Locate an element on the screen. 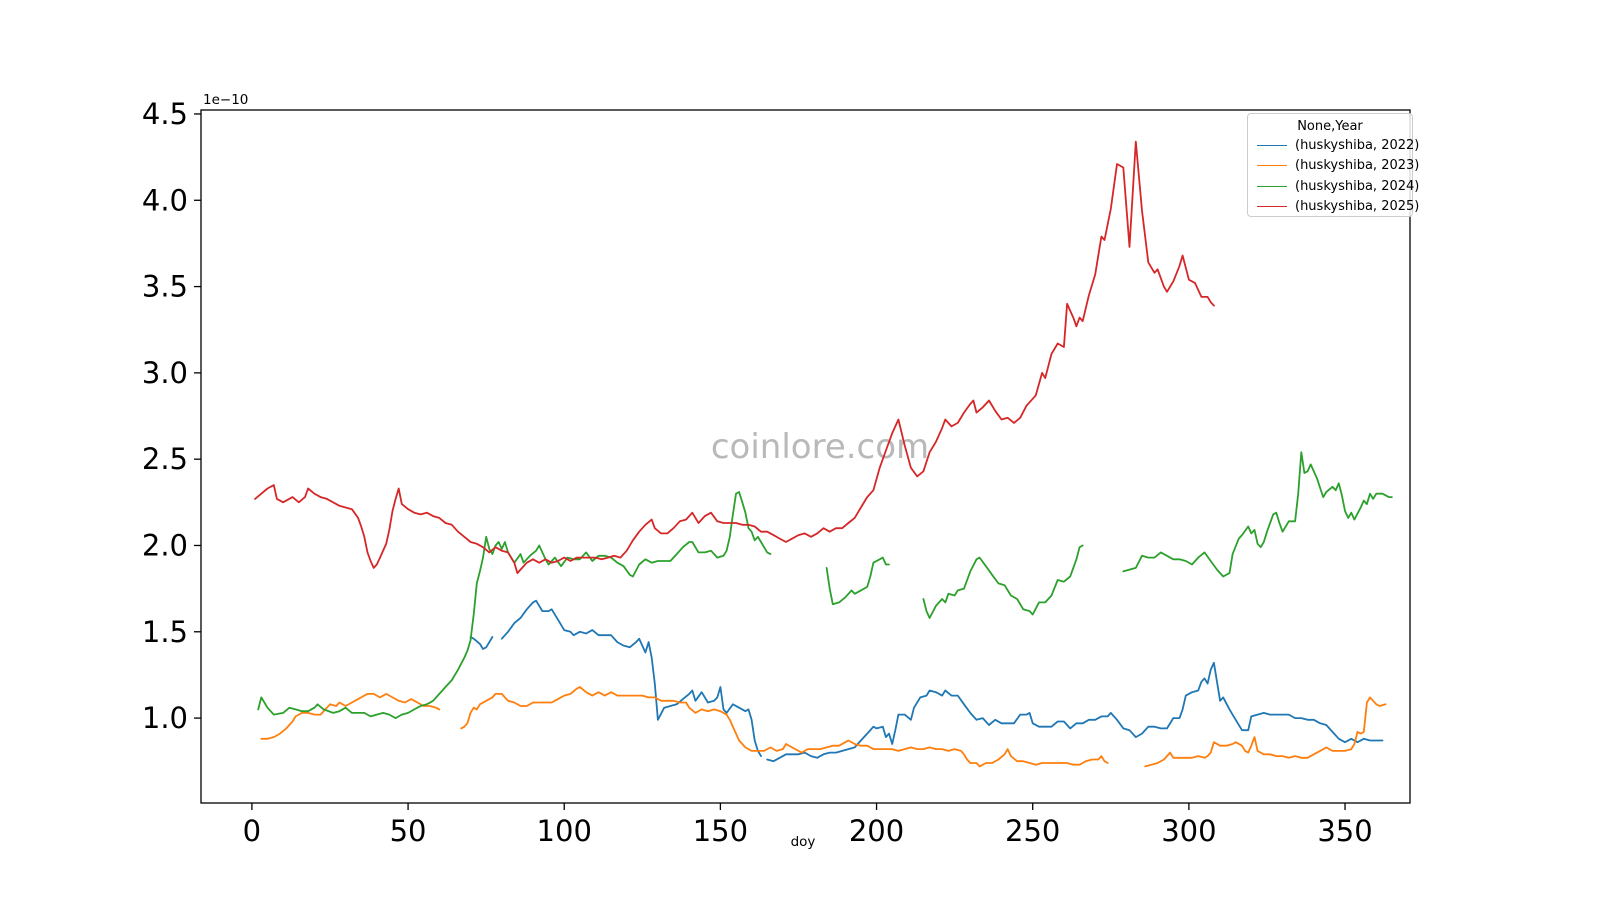  legend-line-sample-2023 is located at coordinates (1272, 166).